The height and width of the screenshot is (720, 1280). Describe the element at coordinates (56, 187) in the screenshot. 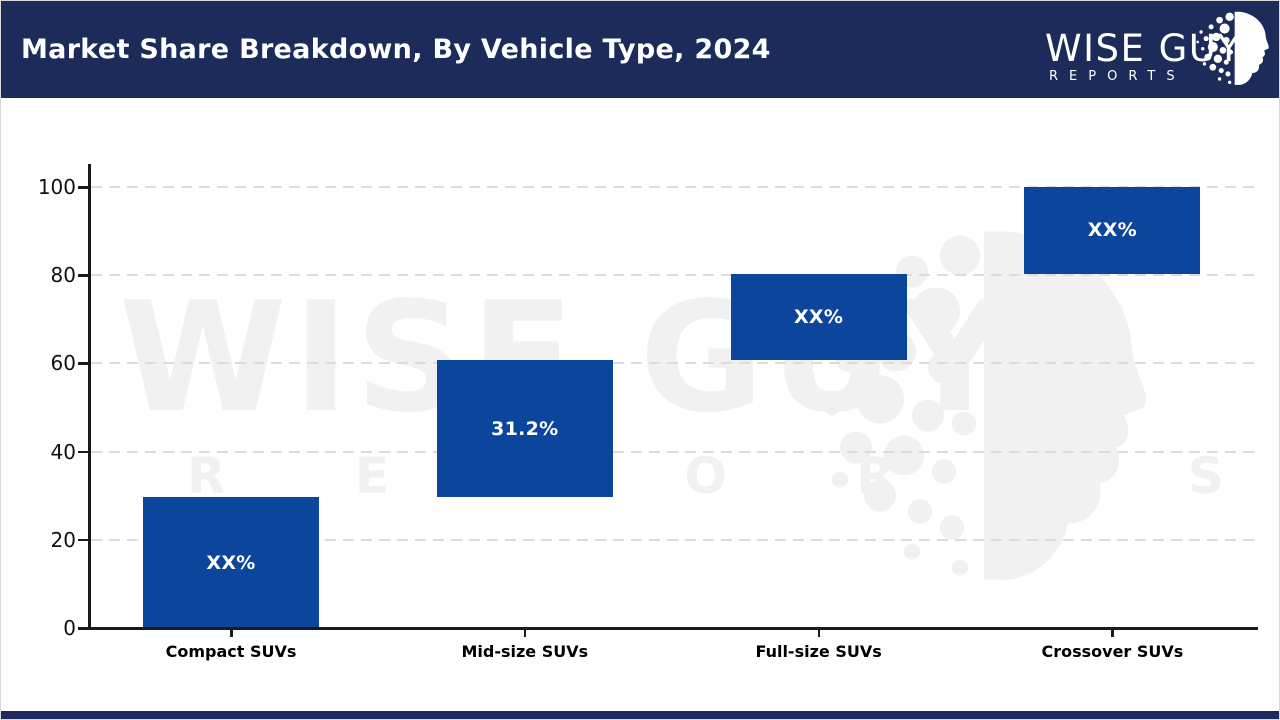

I see `y-tick-label-100: 100` at that location.